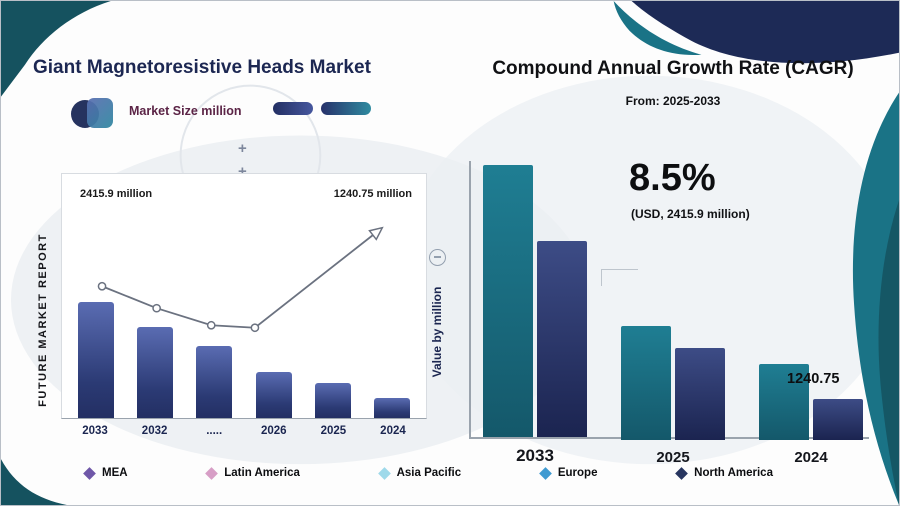 This screenshot has width=900, height=506. Describe the element at coordinates (244, 431) in the screenshot. I see `left-chart-xlabels: 2033 2032..... 2026 2025 2024` at that location.